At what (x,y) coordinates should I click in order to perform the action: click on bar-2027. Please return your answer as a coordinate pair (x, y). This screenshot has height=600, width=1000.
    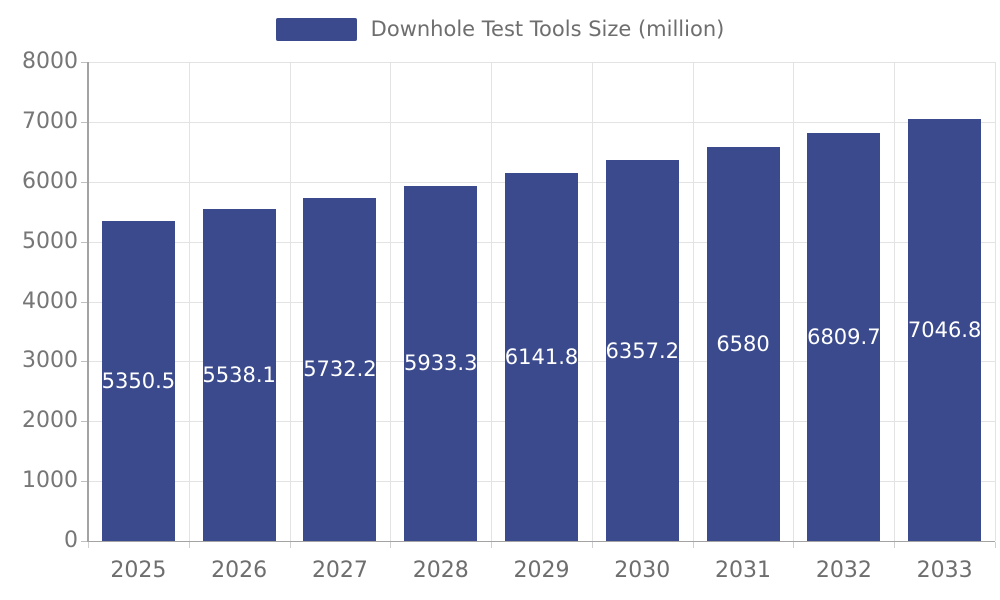
    Looking at the image, I should click on (340, 369).